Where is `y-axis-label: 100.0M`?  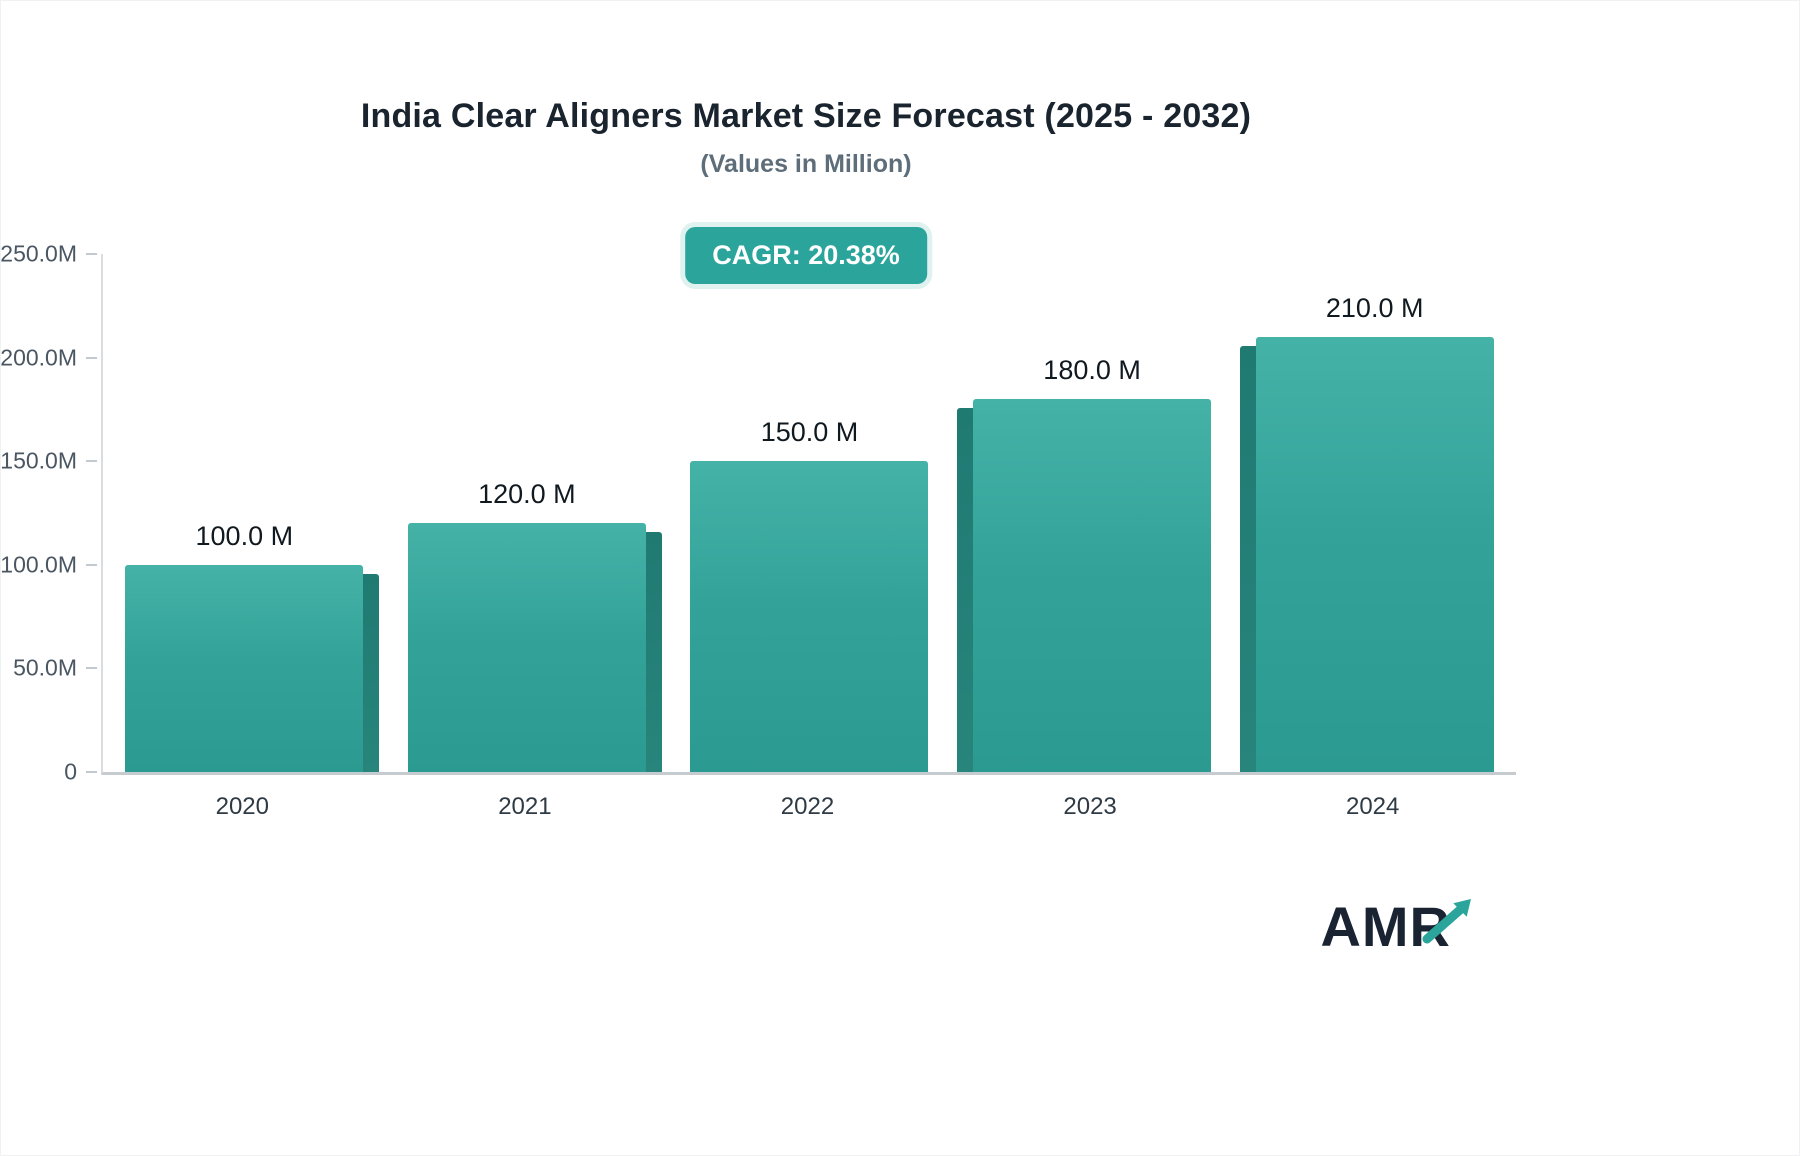
y-axis-label: 100.0M is located at coordinates (38, 564).